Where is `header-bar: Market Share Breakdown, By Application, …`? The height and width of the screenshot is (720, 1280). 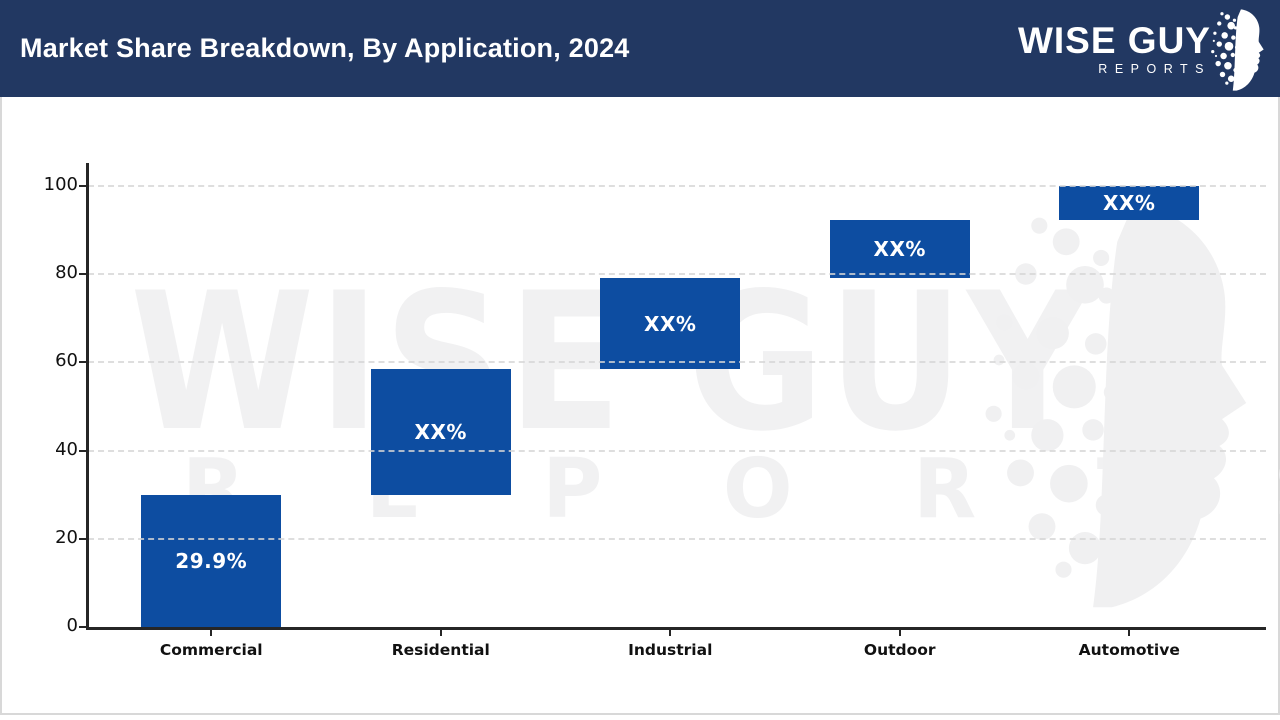
header-bar: Market Share Breakdown, By Application, … is located at coordinates (640, 48).